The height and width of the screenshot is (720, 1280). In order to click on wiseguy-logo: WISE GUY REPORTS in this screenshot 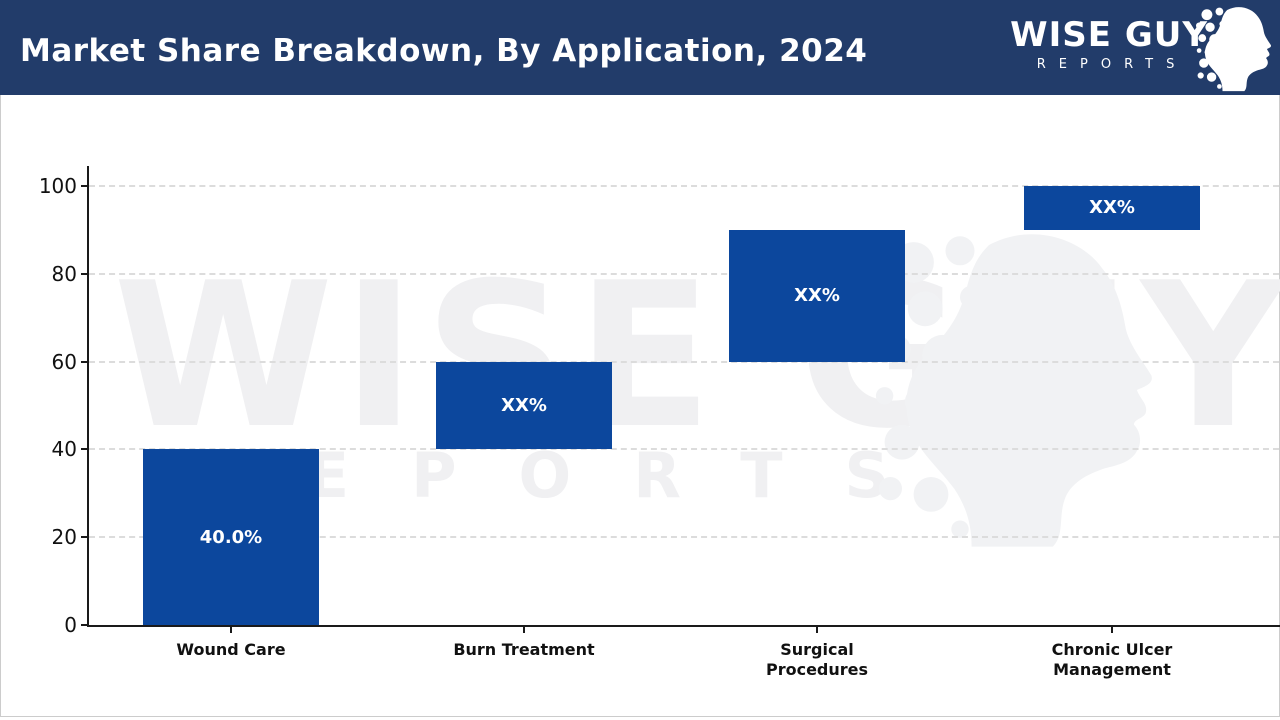, I will do `click(1141, 47)`.